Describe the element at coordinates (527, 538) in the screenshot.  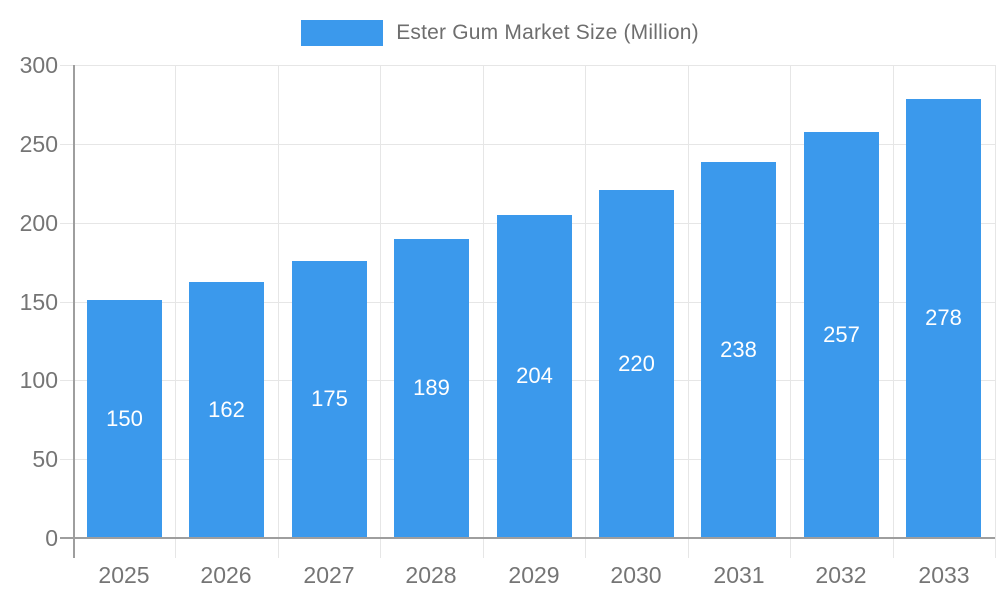
I see `x-axis-line` at that location.